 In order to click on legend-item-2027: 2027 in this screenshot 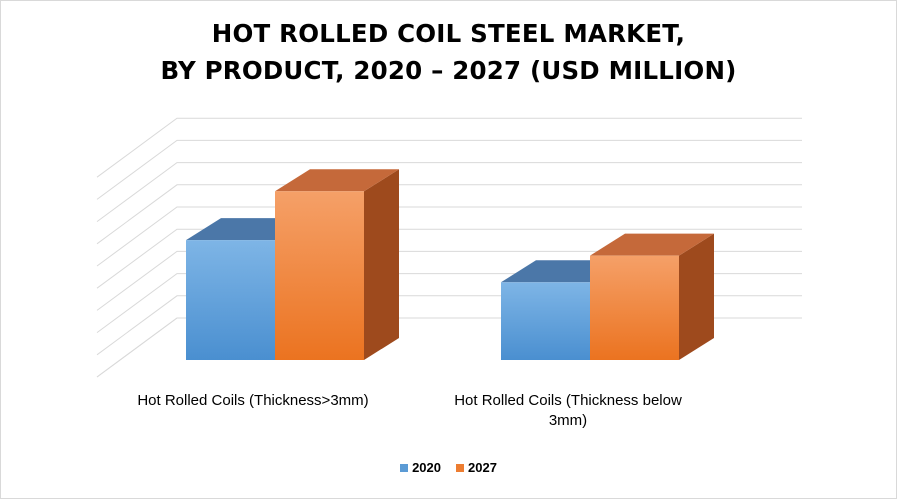, I will do `click(476, 467)`.